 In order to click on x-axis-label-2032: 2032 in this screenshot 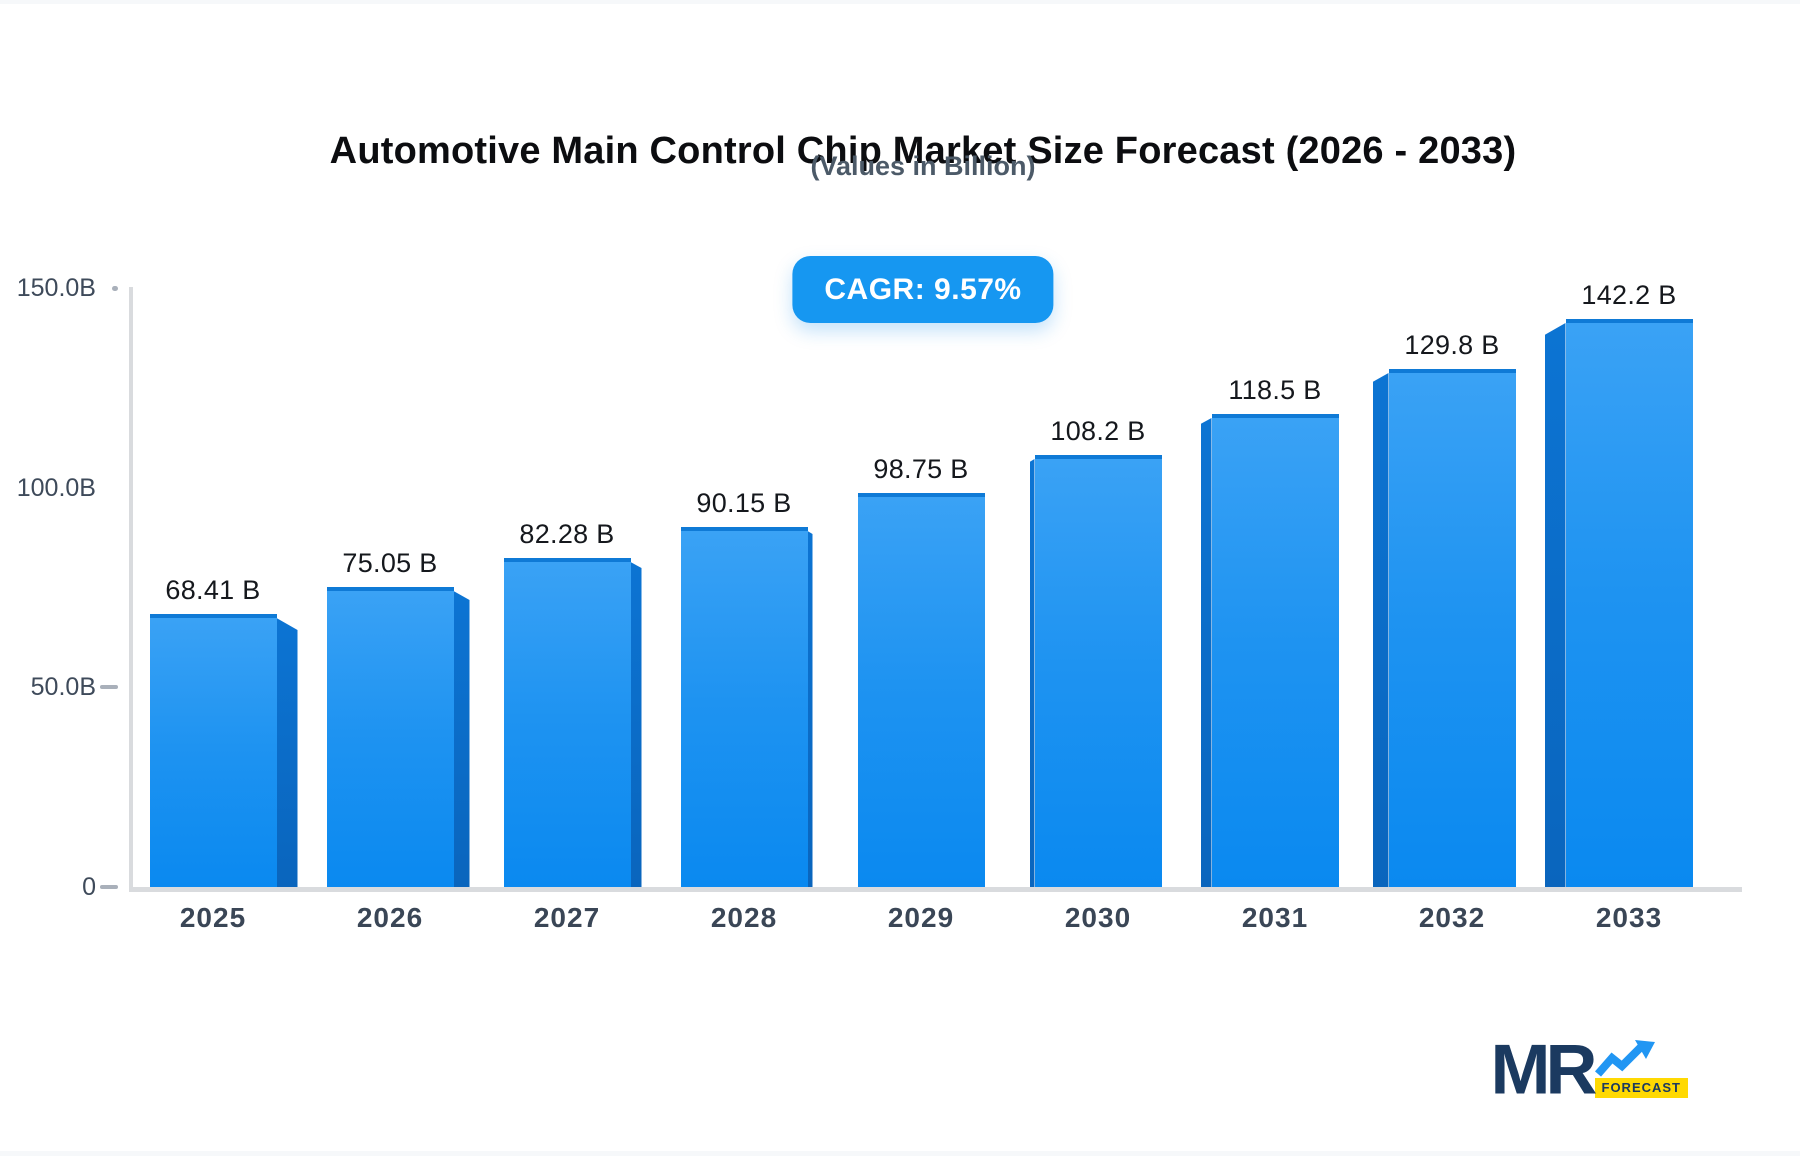, I will do `click(1452, 917)`.